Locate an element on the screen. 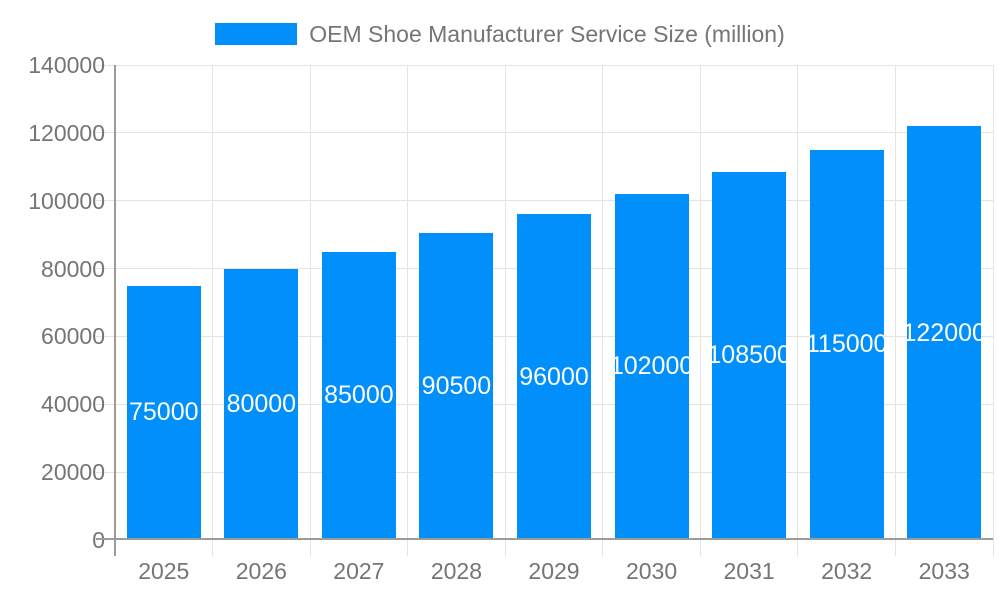  bar-2032: 115000 is located at coordinates (846, 344).